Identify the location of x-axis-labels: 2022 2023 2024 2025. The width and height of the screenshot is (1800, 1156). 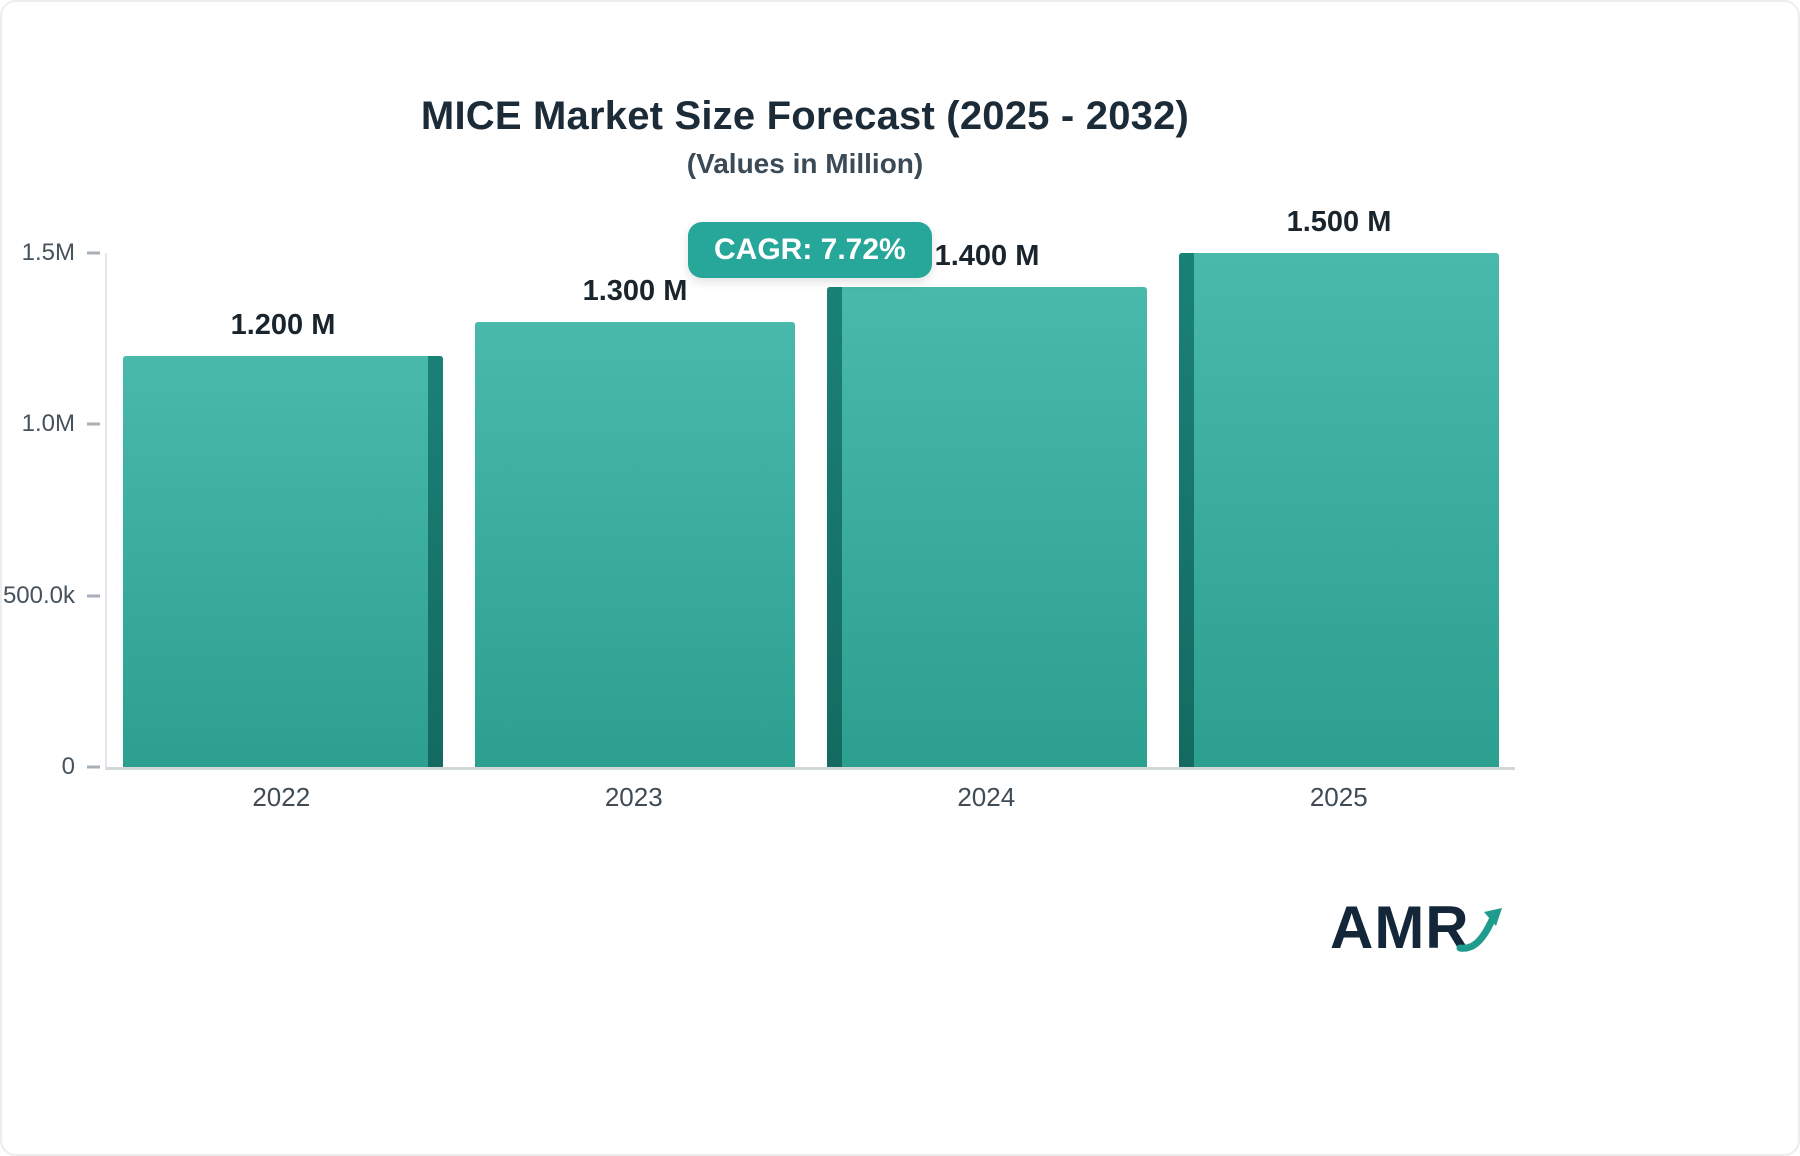
(810, 797).